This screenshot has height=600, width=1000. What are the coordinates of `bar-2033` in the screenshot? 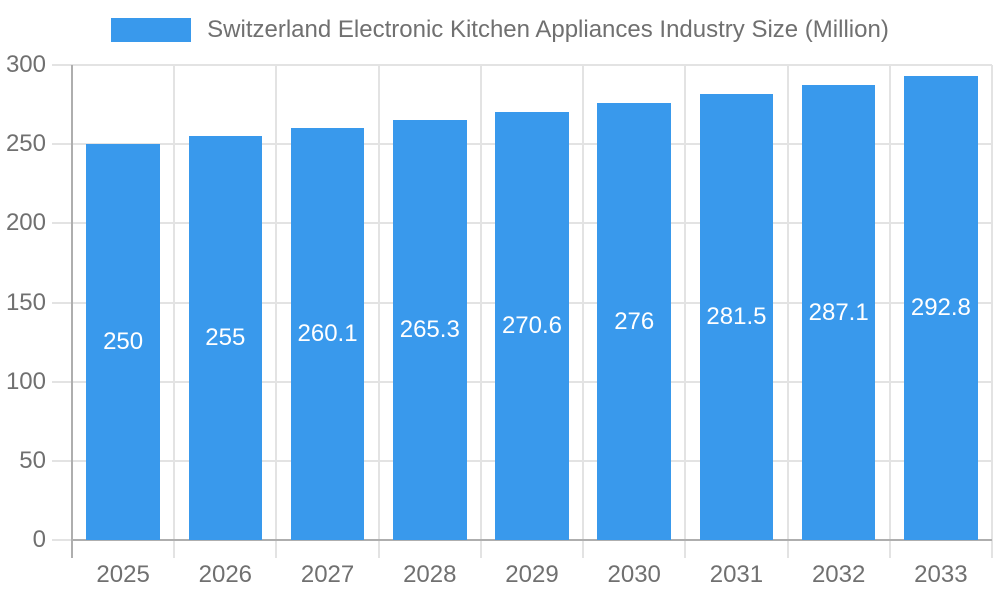 It's located at (941, 308).